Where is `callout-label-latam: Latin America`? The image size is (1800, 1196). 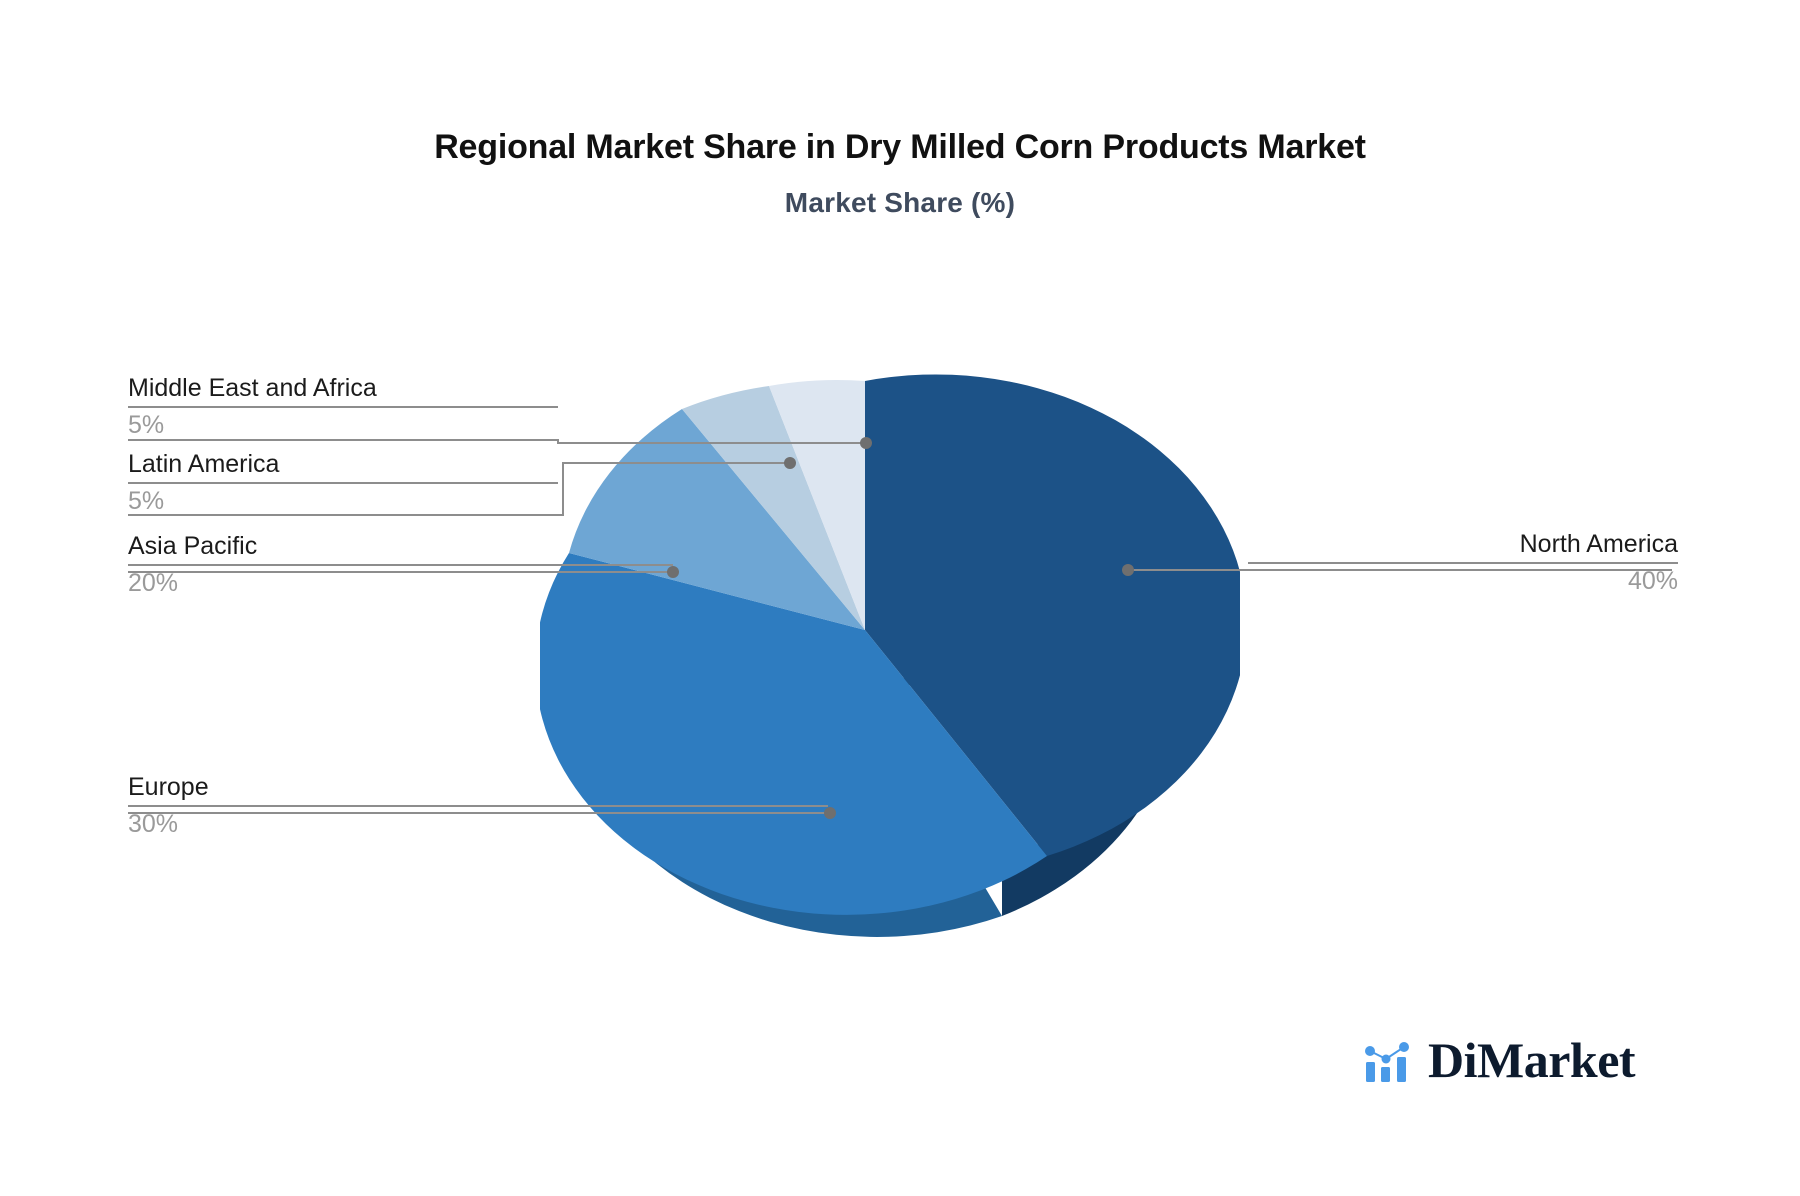
callout-label-latam: Latin America is located at coordinates (204, 464).